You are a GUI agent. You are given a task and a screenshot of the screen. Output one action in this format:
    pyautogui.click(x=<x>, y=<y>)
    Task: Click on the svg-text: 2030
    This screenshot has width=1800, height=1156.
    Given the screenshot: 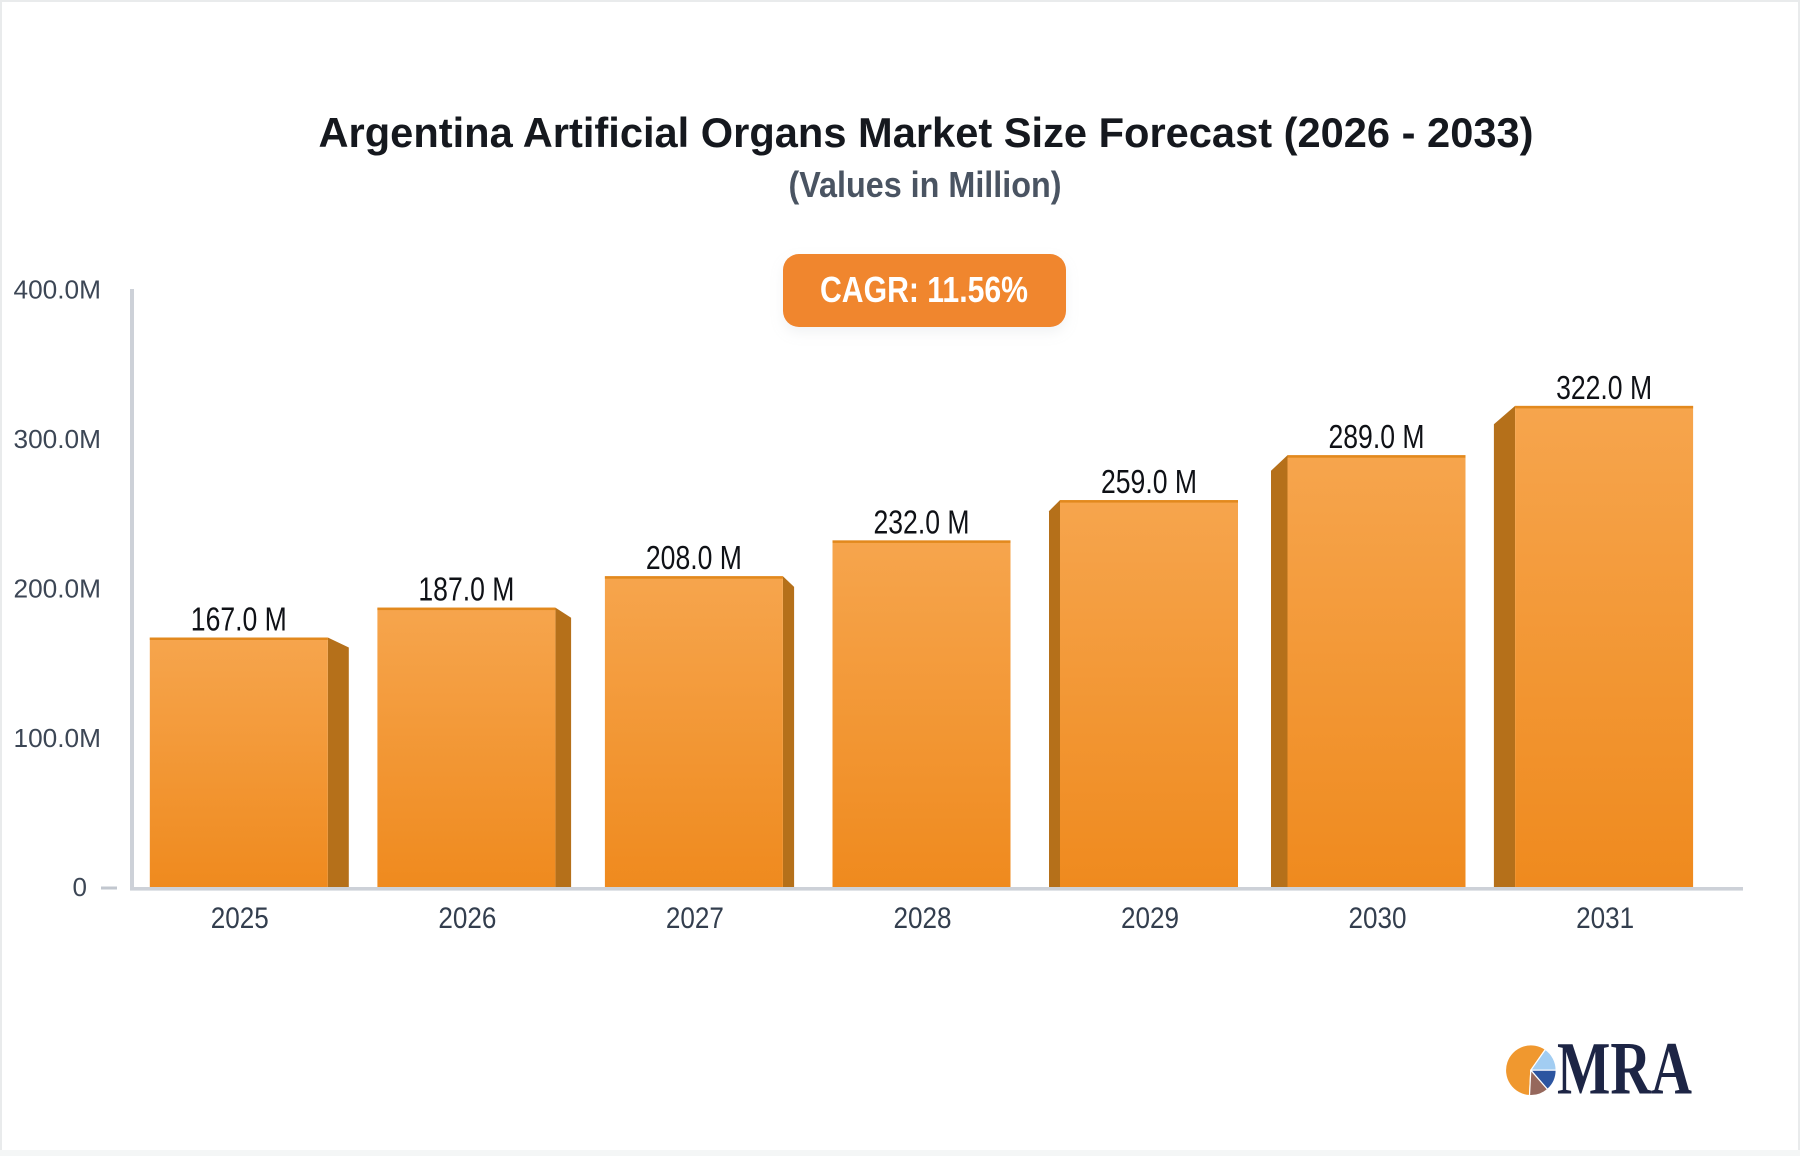 What is the action you would take?
    pyautogui.click(x=1378, y=918)
    